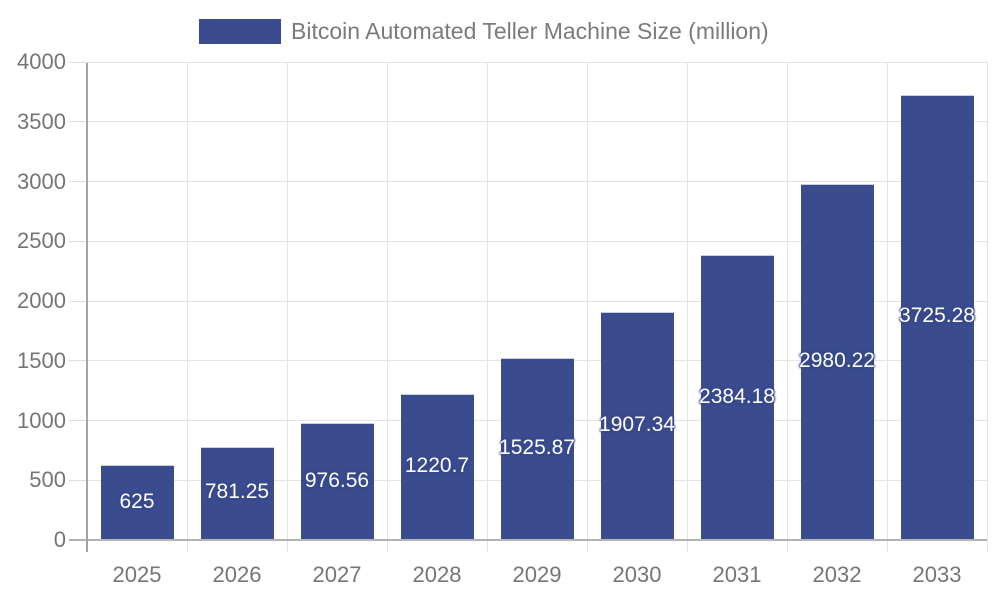 The image size is (1000, 600). What do you see at coordinates (137, 574) in the screenshot?
I see `x-tick-label: 2025` at bounding box center [137, 574].